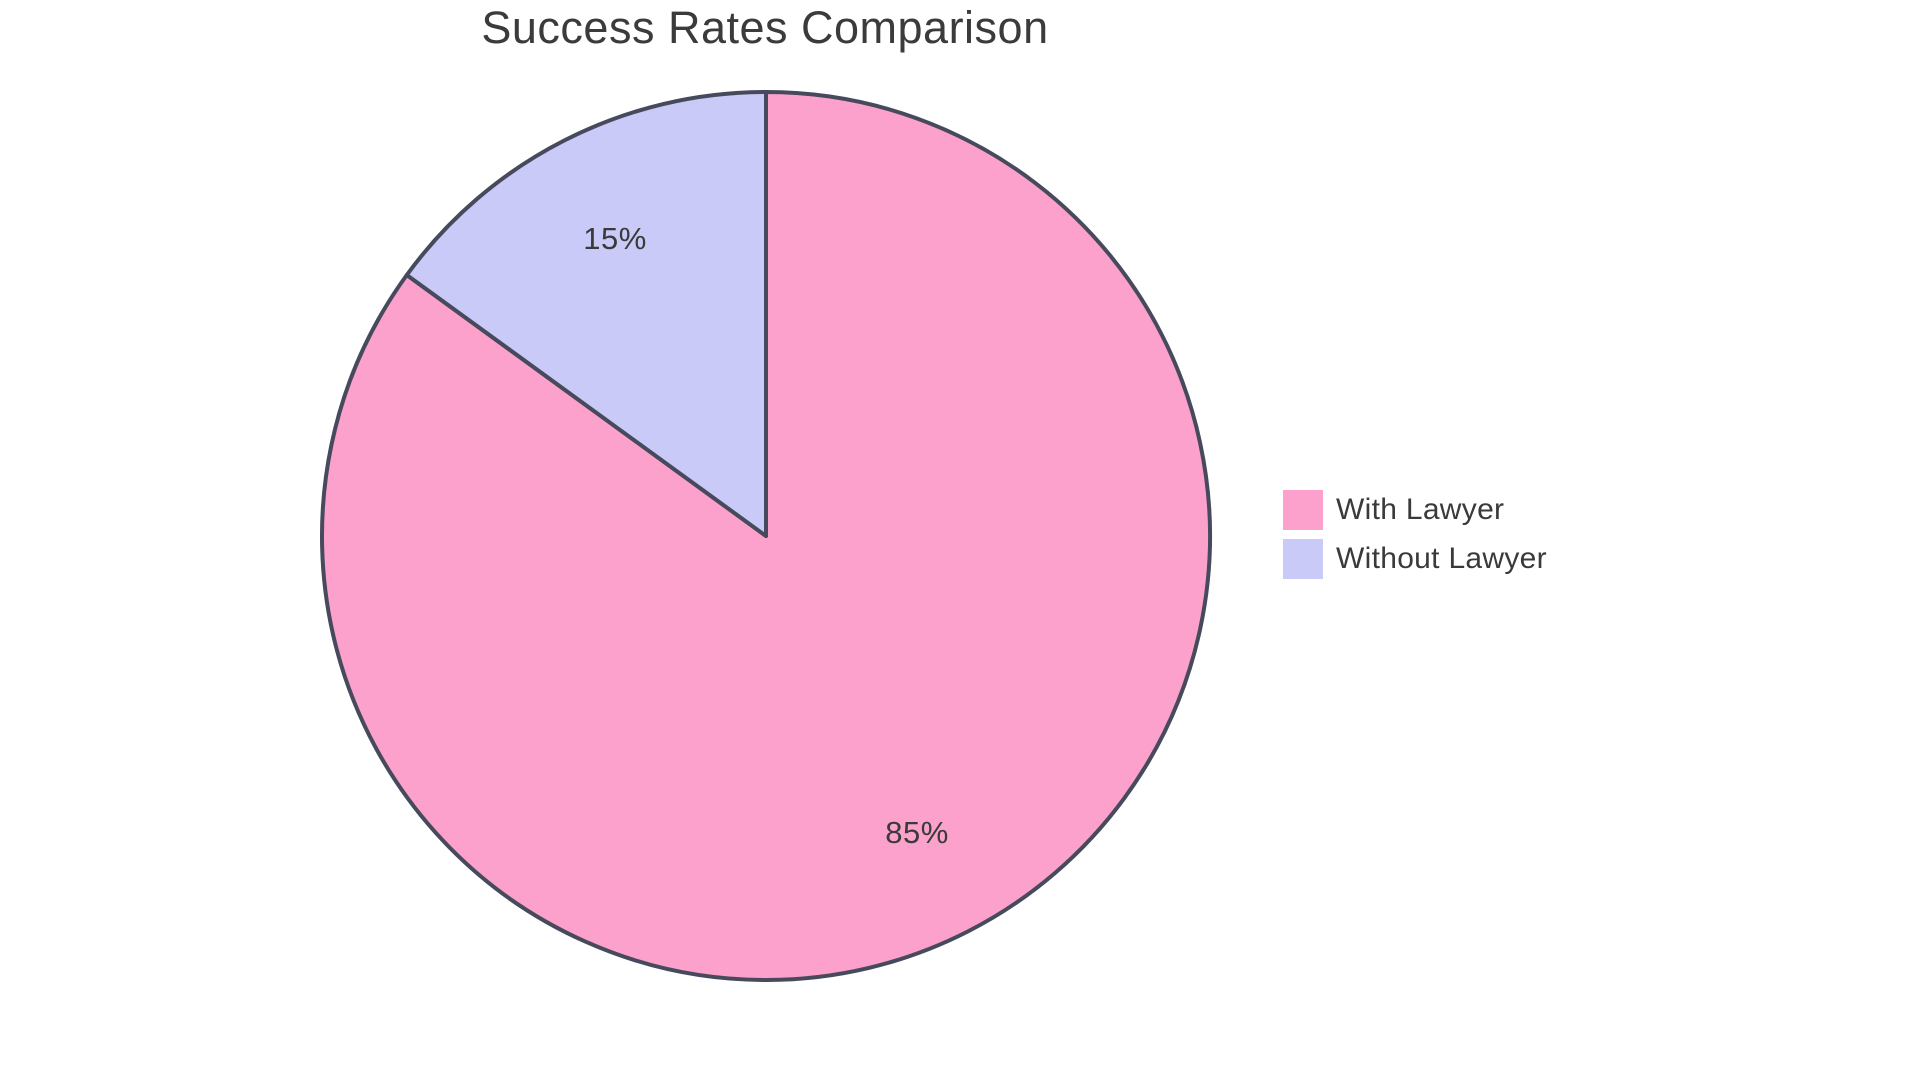  I want to click on chart-legend: With Lawyer Without Lawyer, so click(1415, 534).